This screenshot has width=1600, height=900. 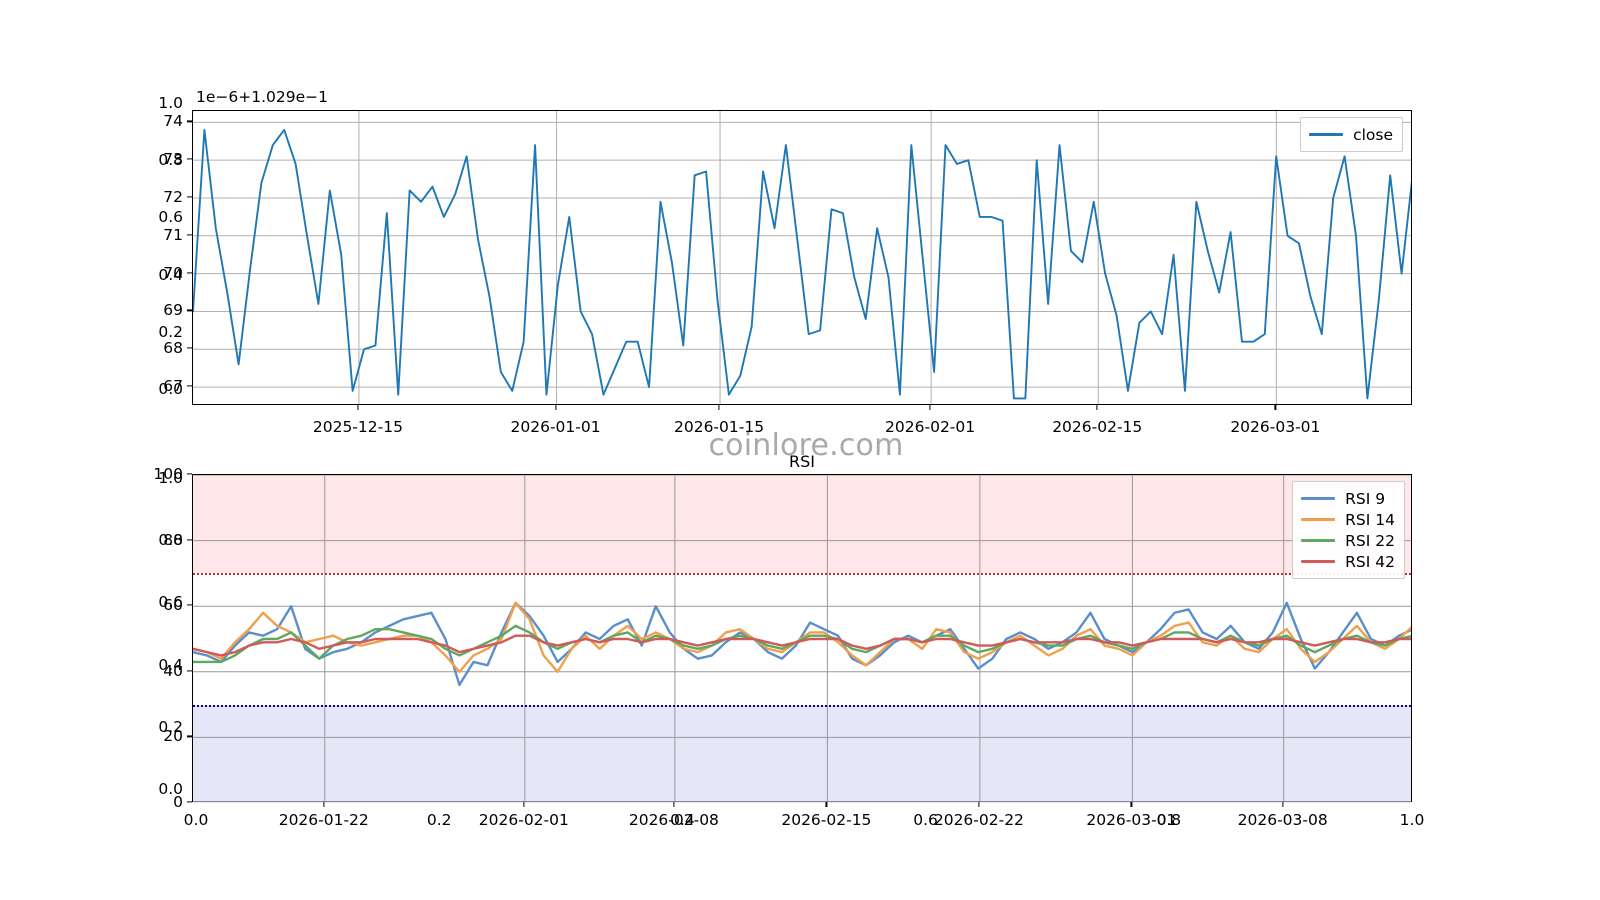 I want to click on price-x-tick-label: 2025-12-15, so click(x=357, y=427).